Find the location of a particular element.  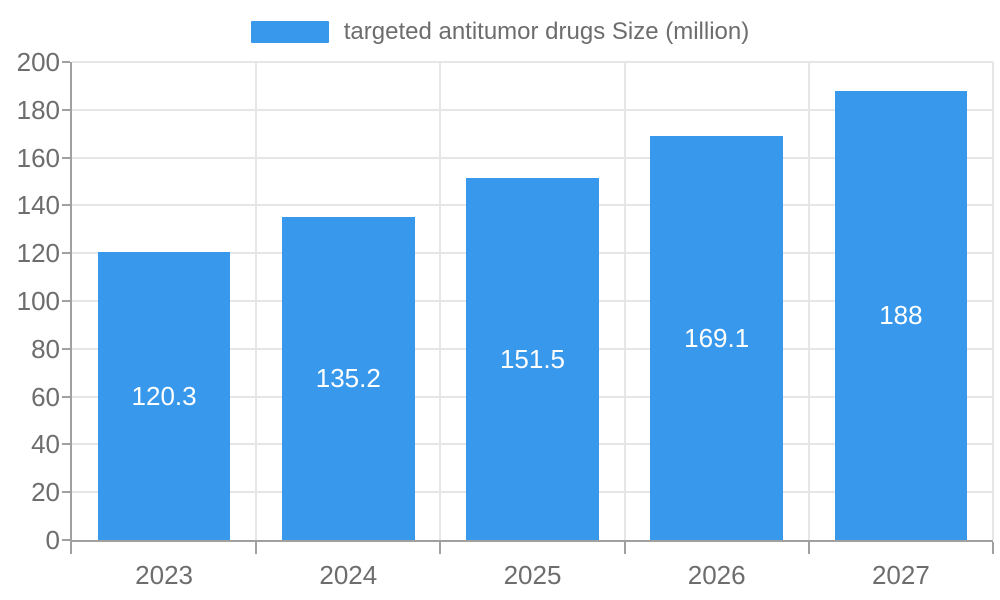

y-tick-label: 20 is located at coordinates (45, 492).